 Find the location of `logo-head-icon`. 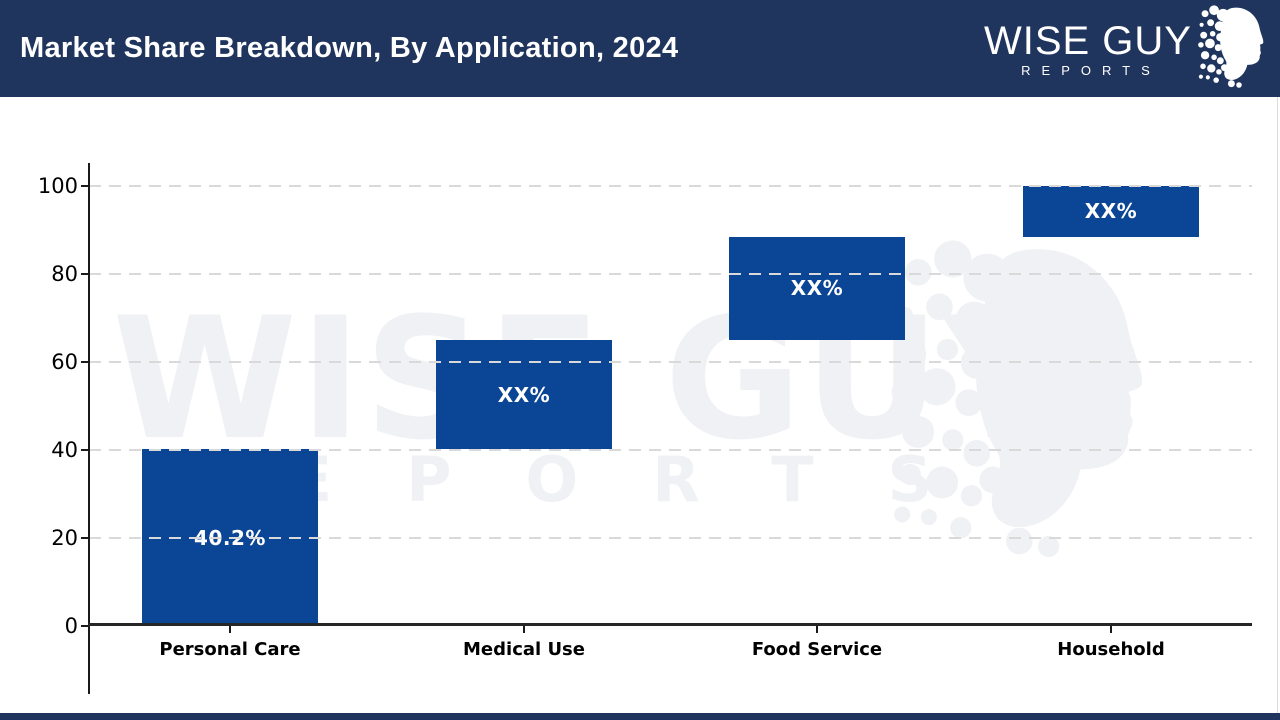

logo-head-icon is located at coordinates (1231, 46).